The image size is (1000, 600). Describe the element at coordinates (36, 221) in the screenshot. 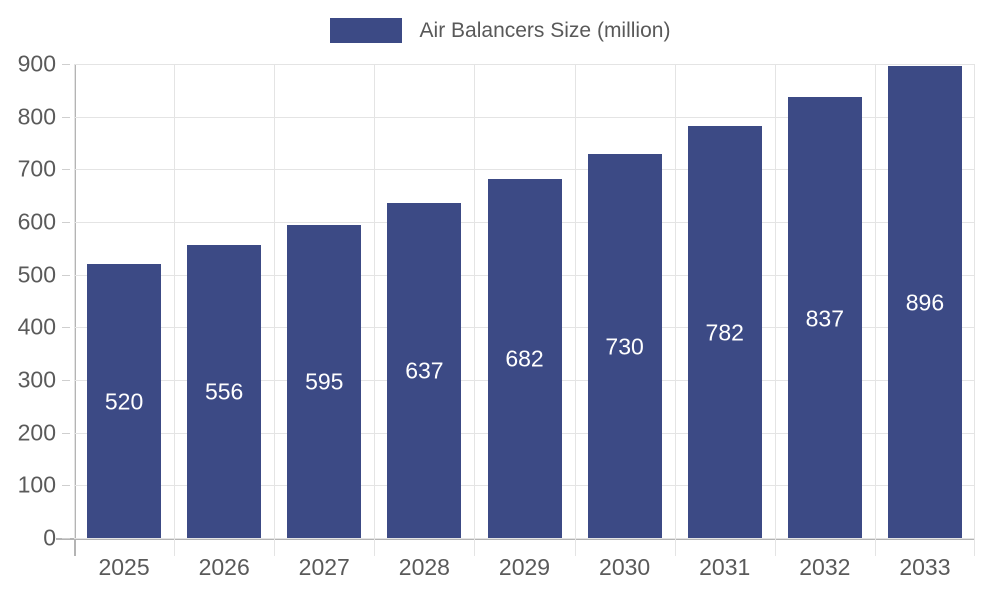

I see `y-axis-tick-label: 600` at that location.